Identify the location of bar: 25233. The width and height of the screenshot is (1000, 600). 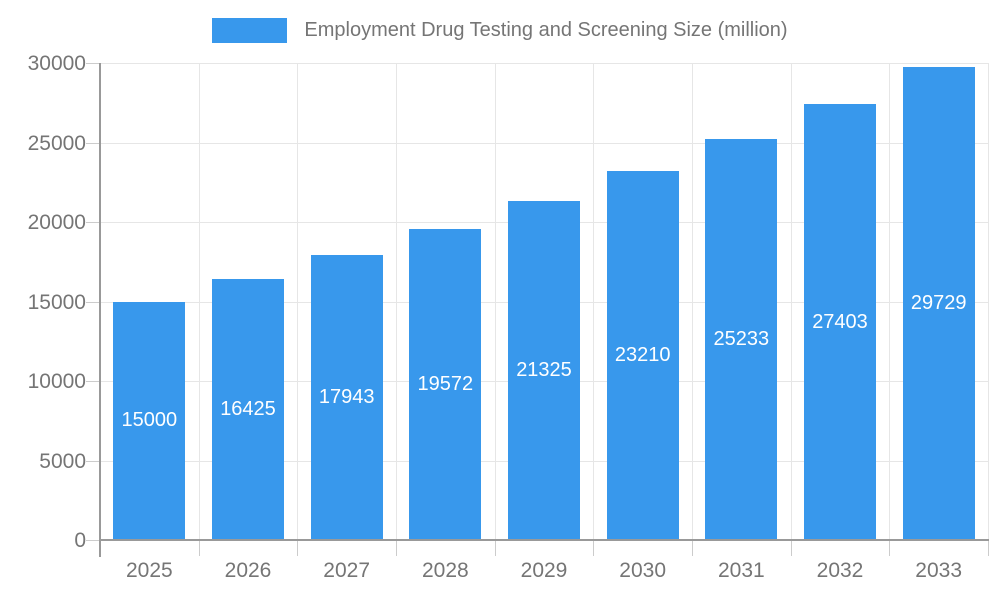
(741, 339).